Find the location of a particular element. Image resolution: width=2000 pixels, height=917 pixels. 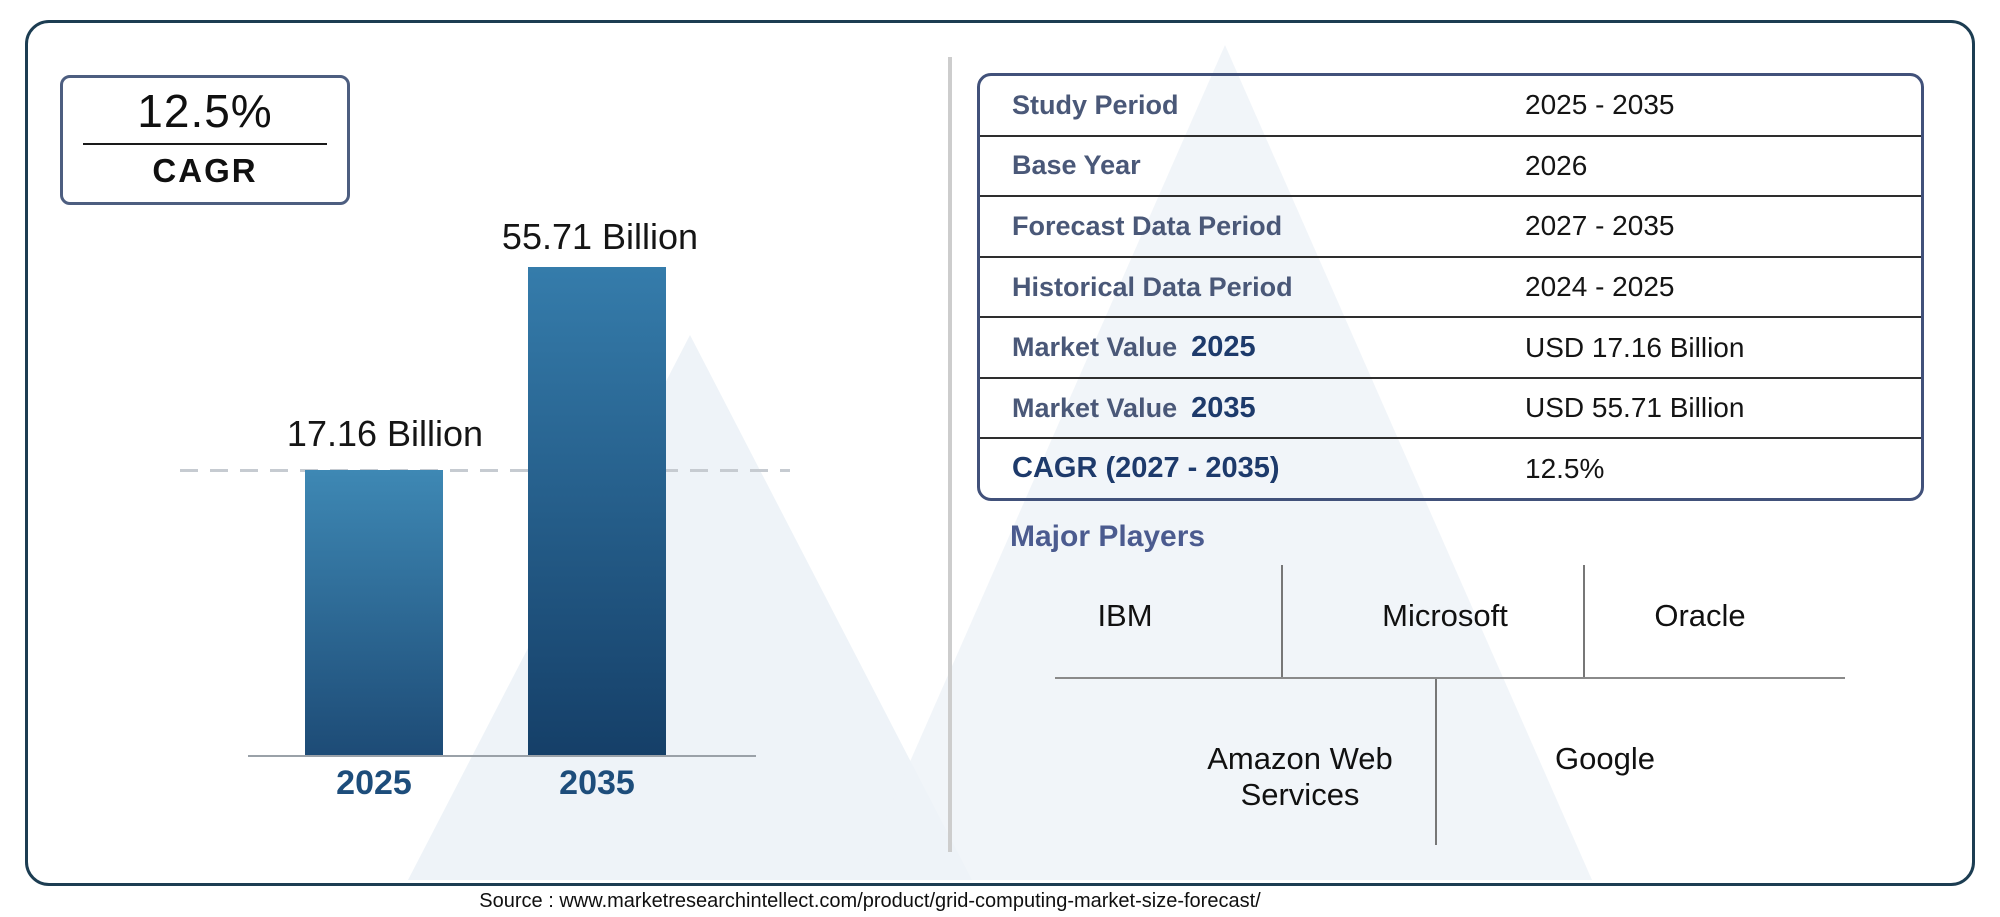

panel-divider is located at coordinates (950, 454).